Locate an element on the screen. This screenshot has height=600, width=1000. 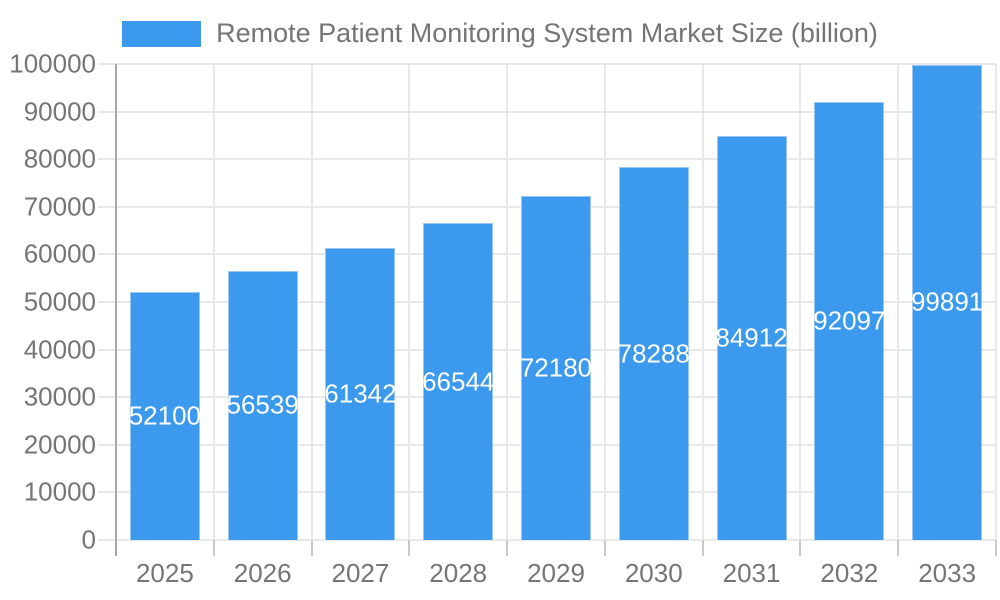
bar-value-label: 52100 is located at coordinates (165, 415).